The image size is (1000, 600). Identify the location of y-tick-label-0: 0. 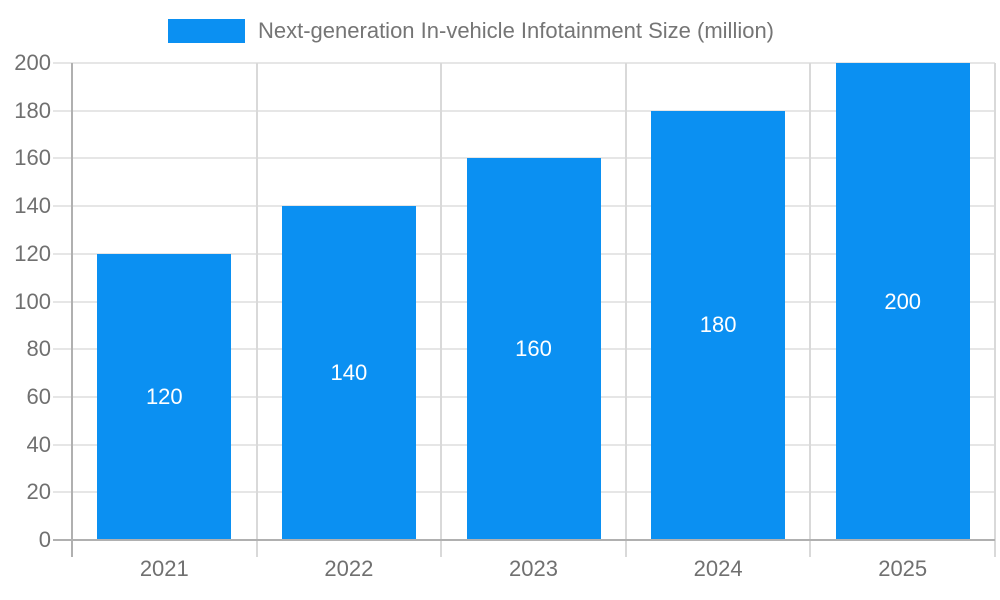
(44, 539).